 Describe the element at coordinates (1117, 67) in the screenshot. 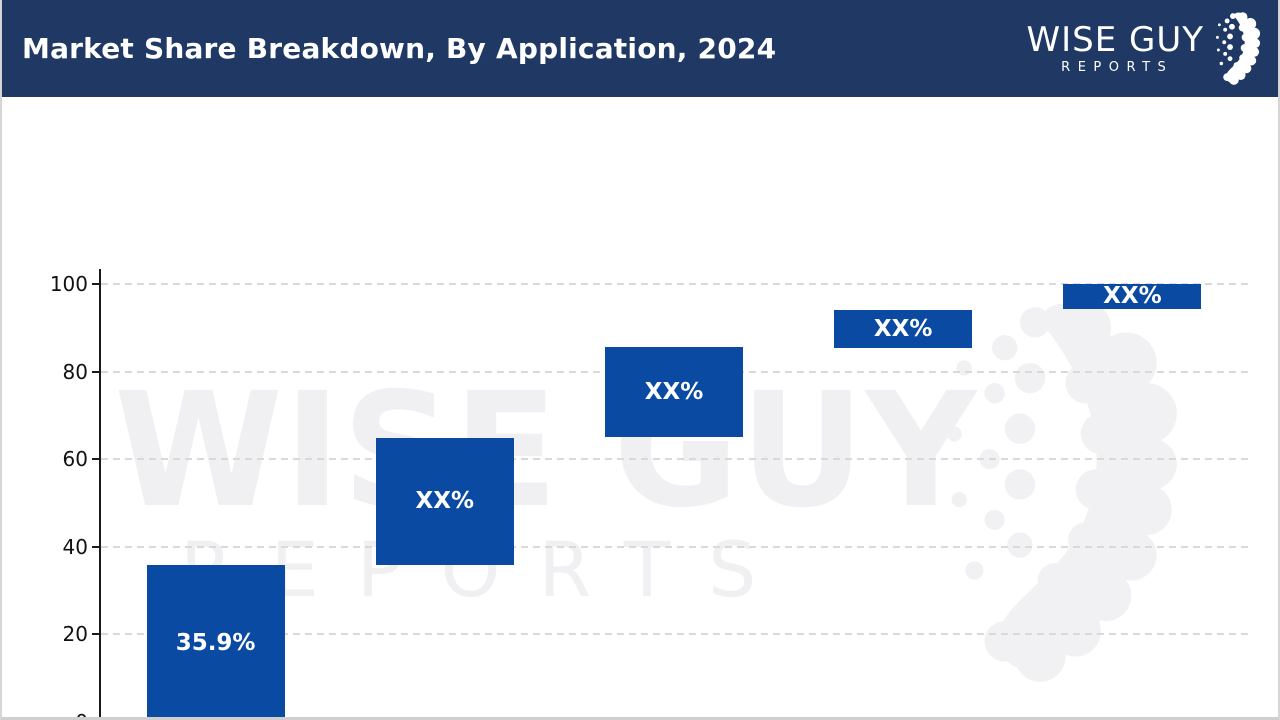

I see `brand-subtitle: REPORTS` at that location.